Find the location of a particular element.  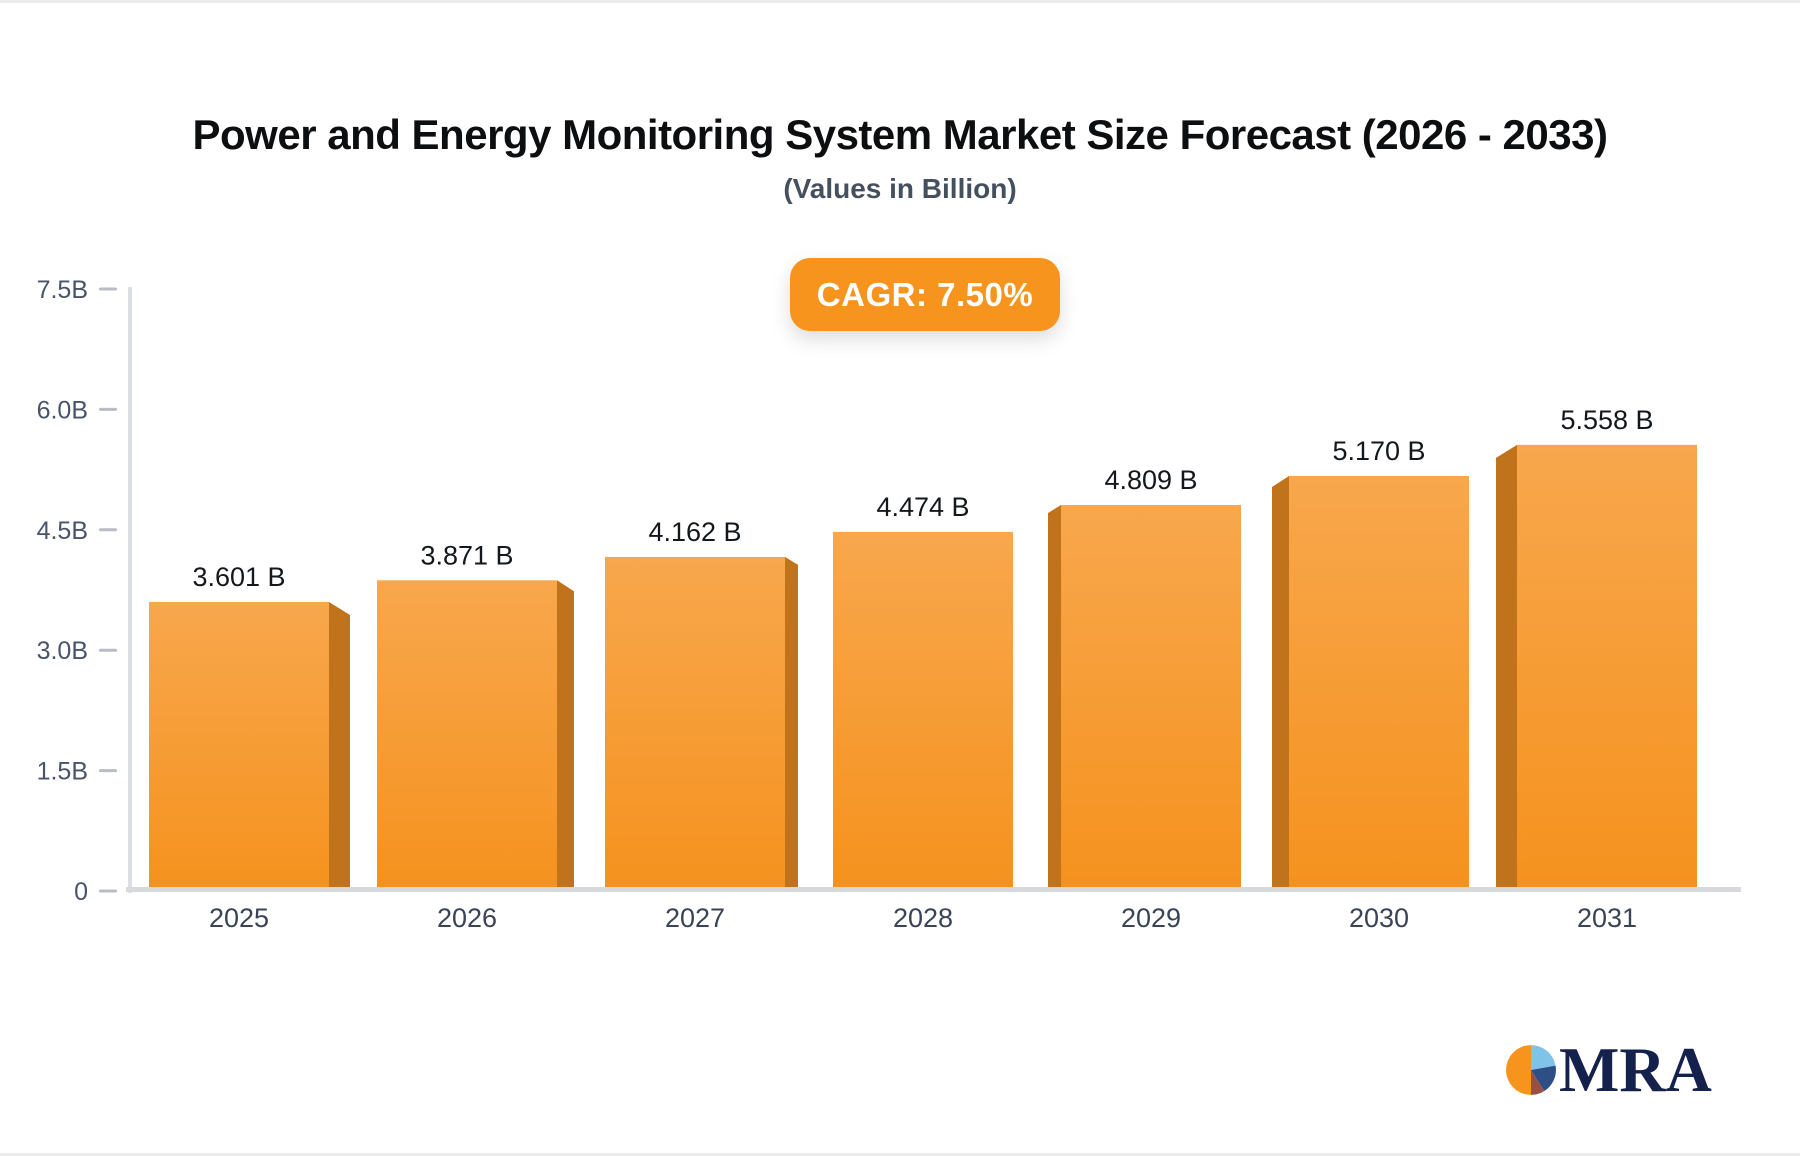

y-axis-tick-label: 7.5B is located at coordinates (62, 290).